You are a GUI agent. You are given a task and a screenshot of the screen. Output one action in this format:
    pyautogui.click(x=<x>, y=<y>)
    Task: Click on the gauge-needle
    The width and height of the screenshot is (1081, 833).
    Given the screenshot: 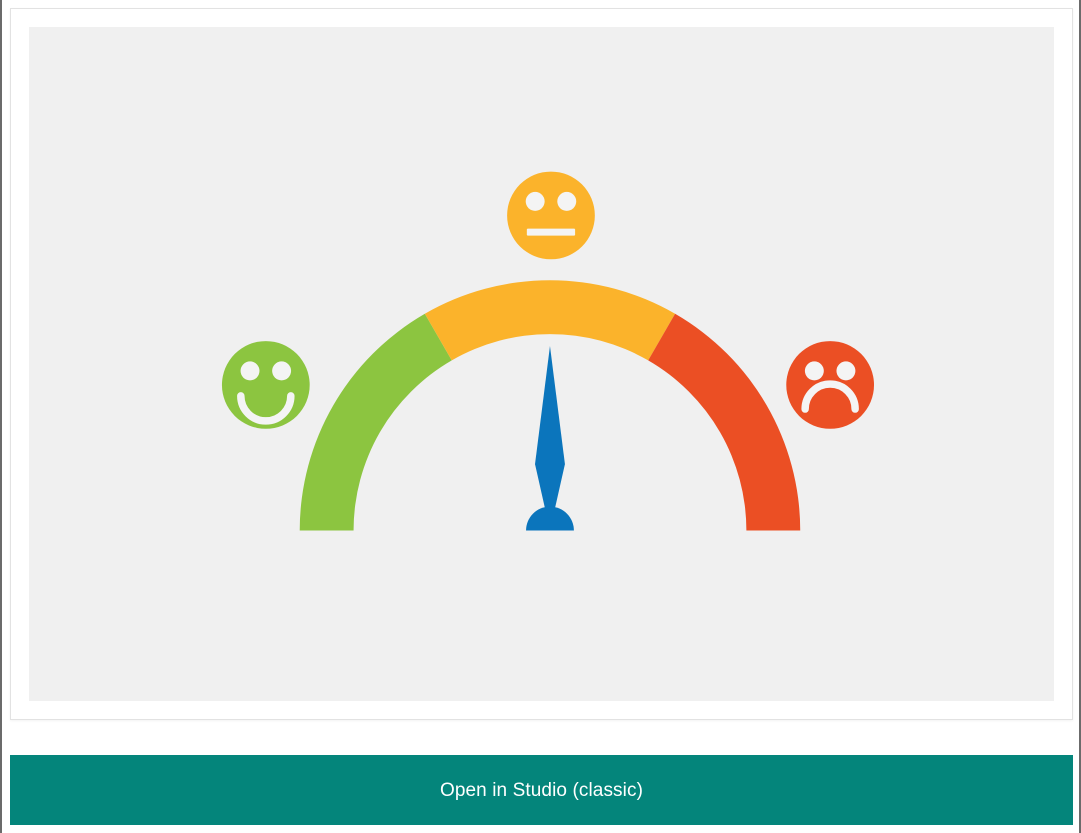 What is the action you would take?
    pyautogui.click(x=550, y=438)
    